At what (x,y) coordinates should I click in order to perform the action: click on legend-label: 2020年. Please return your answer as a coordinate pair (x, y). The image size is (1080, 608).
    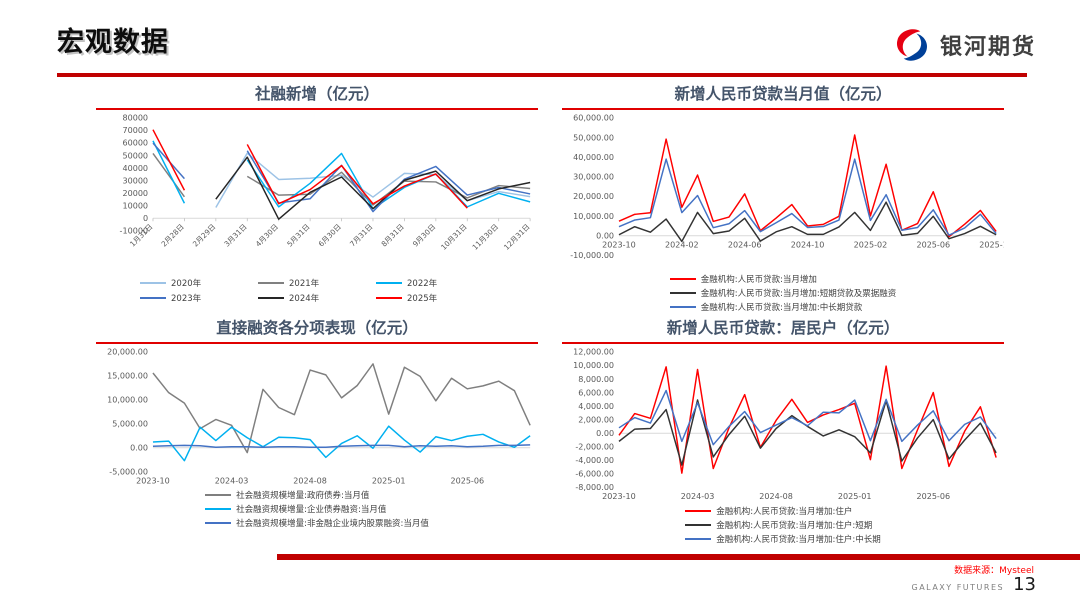
    Looking at the image, I should click on (186, 283).